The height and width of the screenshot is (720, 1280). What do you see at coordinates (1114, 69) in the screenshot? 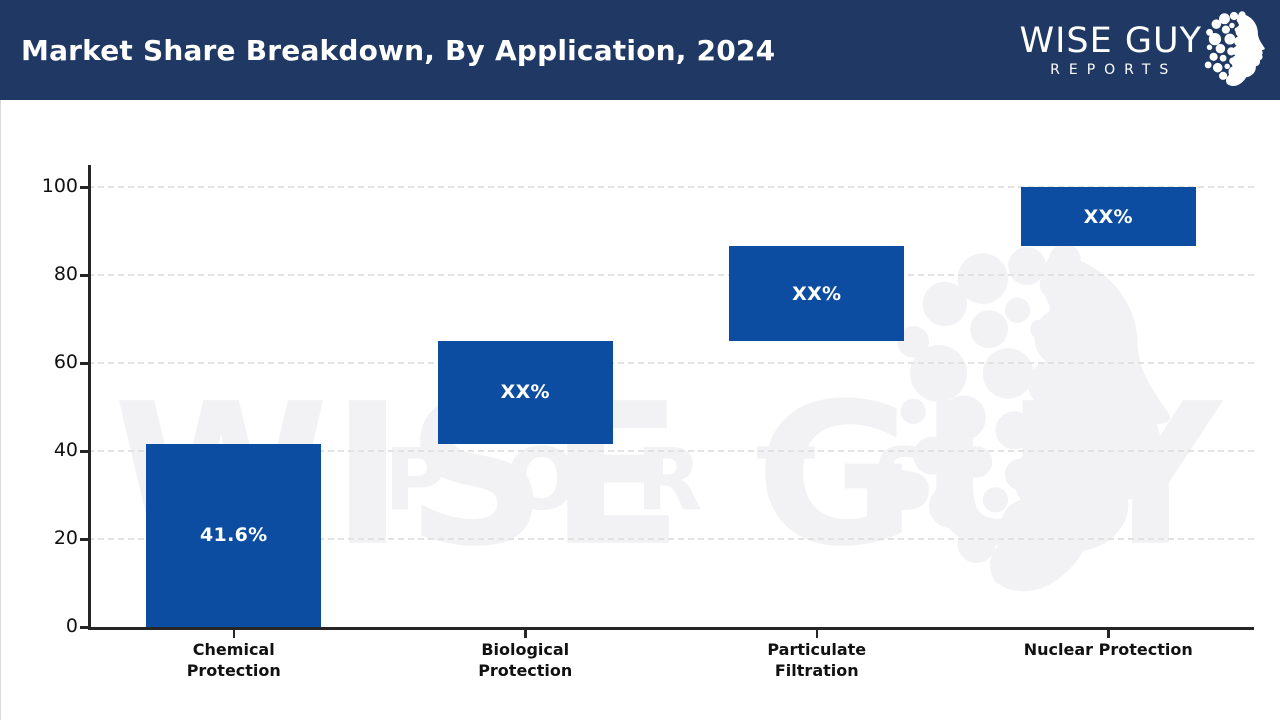
I see `logo-subtitle: REPORTS` at bounding box center [1114, 69].